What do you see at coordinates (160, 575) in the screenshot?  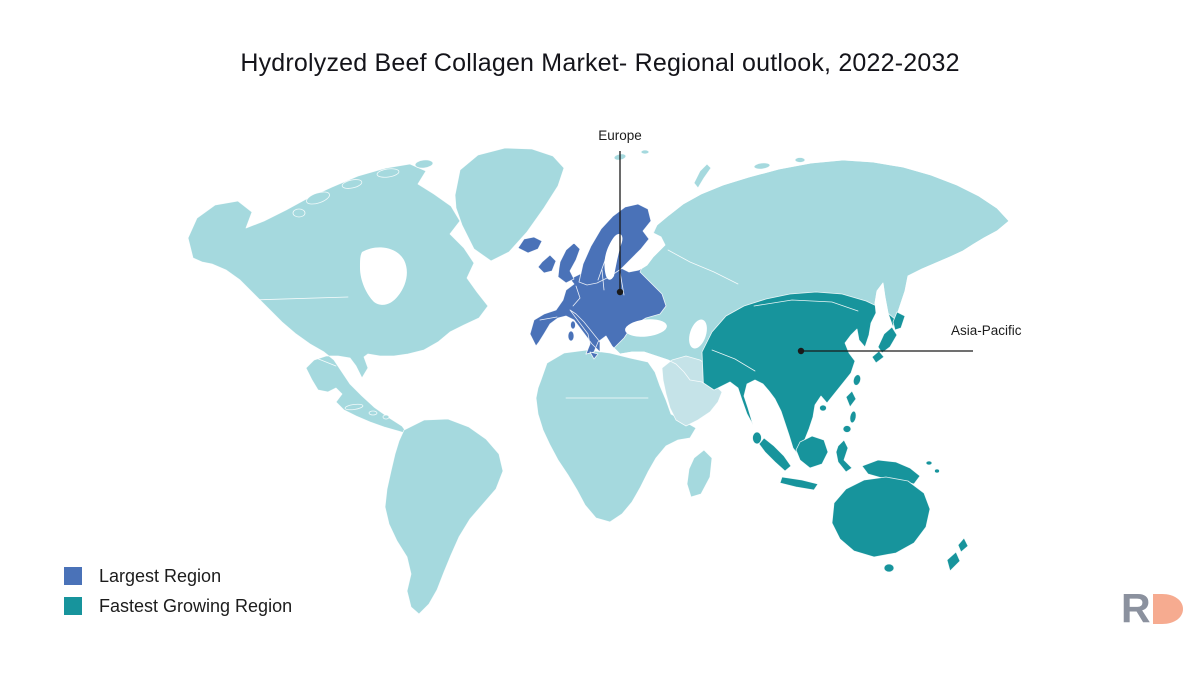 I see `legend-label: Largest Region` at bounding box center [160, 575].